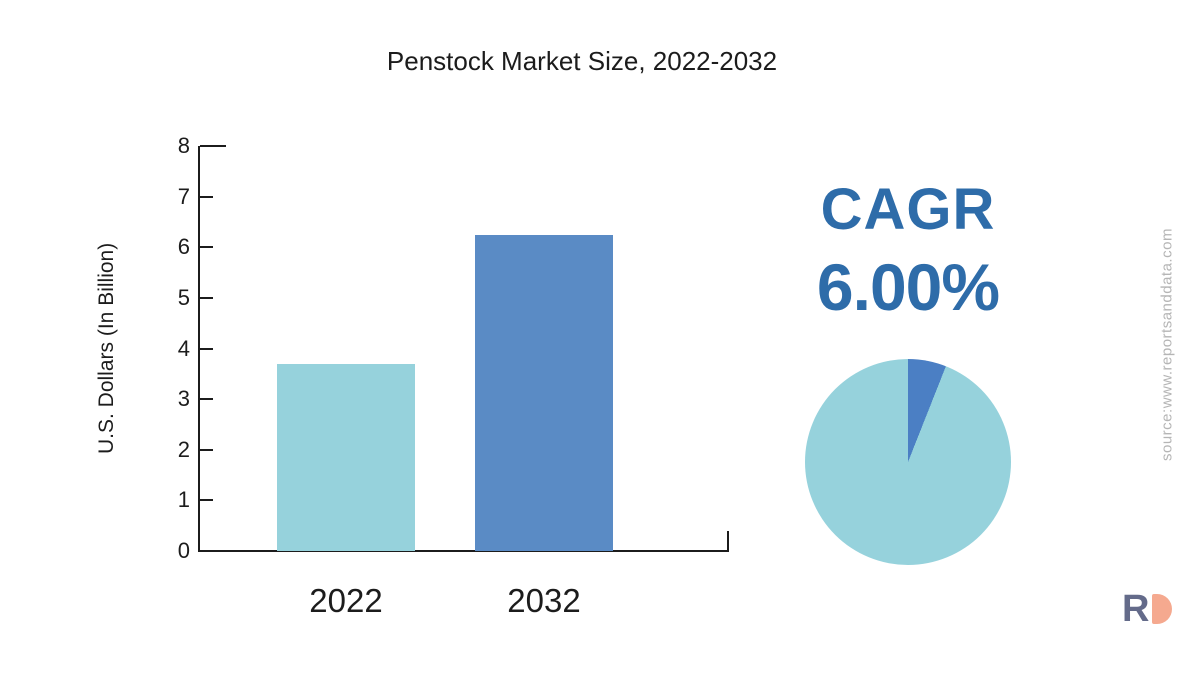 The width and height of the screenshot is (1200, 674). What do you see at coordinates (183, 449) in the screenshot?
I see `y-tick-label: 2` at bounding box center [183, 449].